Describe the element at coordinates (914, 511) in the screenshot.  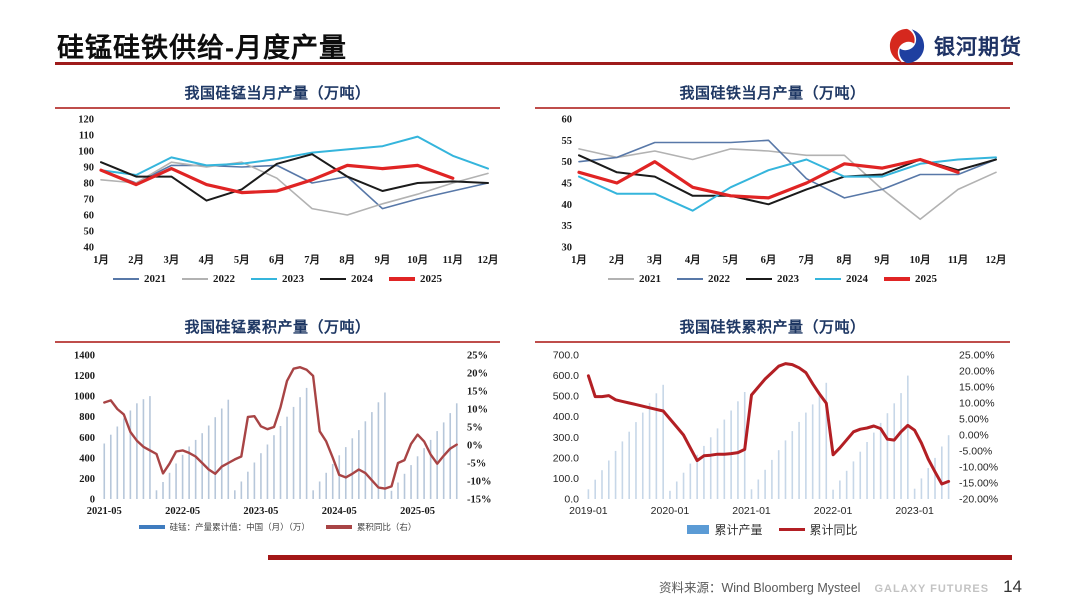
I see `svg-text: 2023-01` at that location.